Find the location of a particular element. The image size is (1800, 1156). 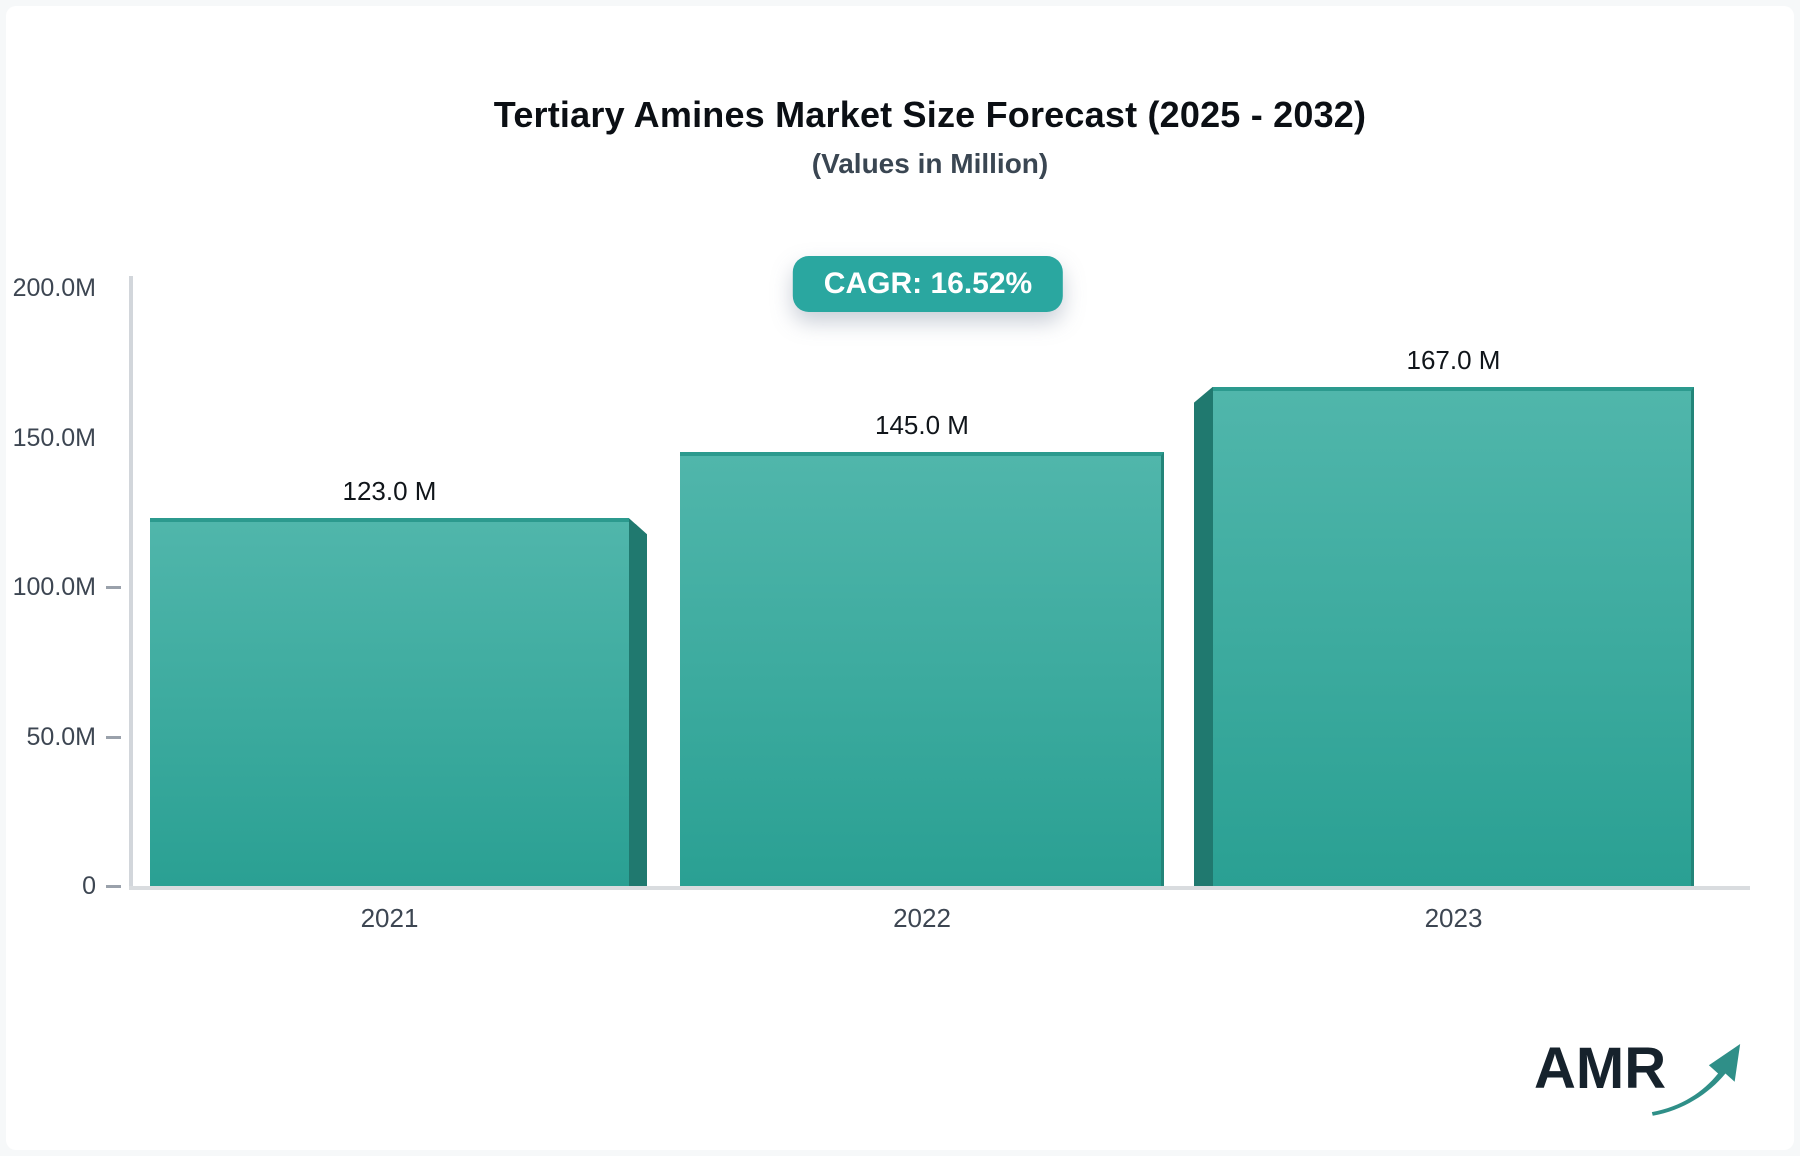

x-axis-label: 2023 is located at coordinates (1453, 918).